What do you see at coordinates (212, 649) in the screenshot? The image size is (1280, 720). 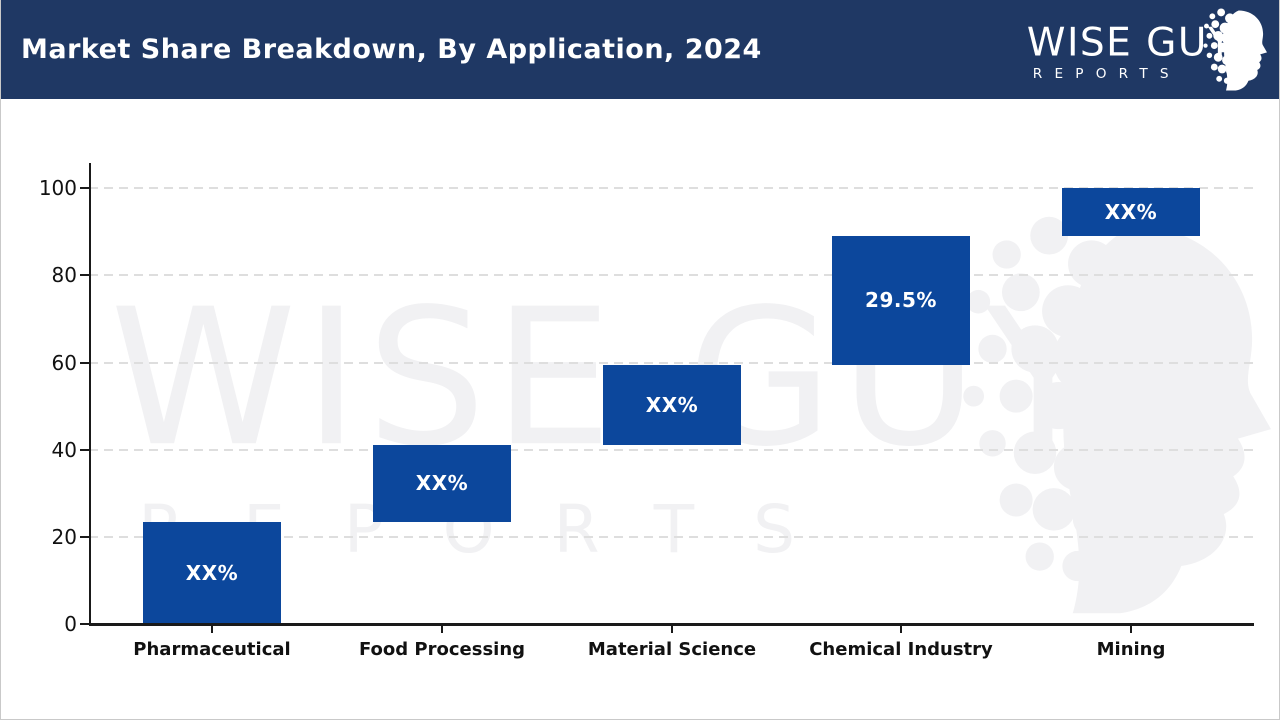 I see `x-axis-category-label: Pharmaceutical` at bounding box center [212, 649].